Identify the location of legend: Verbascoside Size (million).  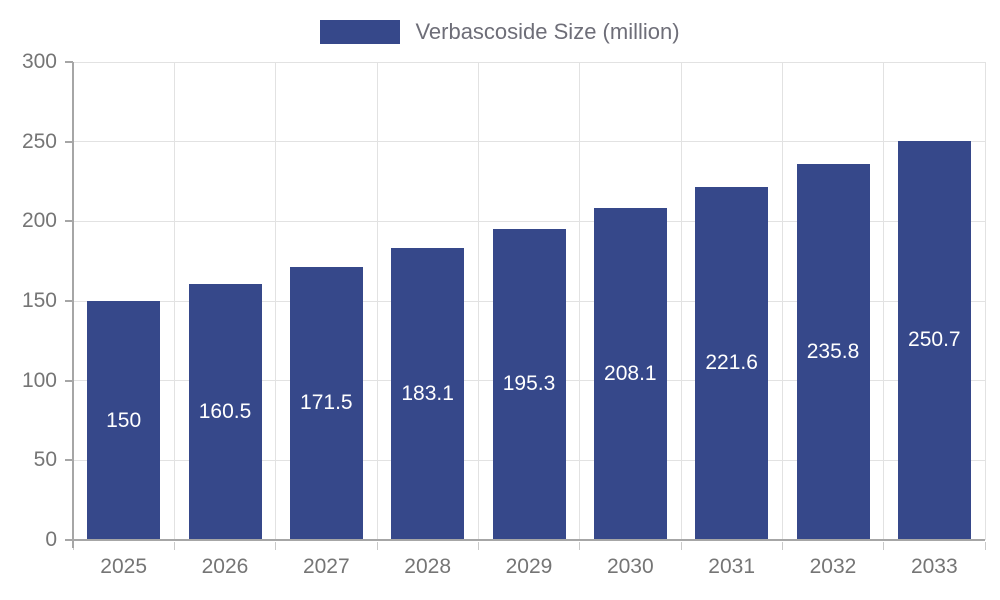
(500, 32).